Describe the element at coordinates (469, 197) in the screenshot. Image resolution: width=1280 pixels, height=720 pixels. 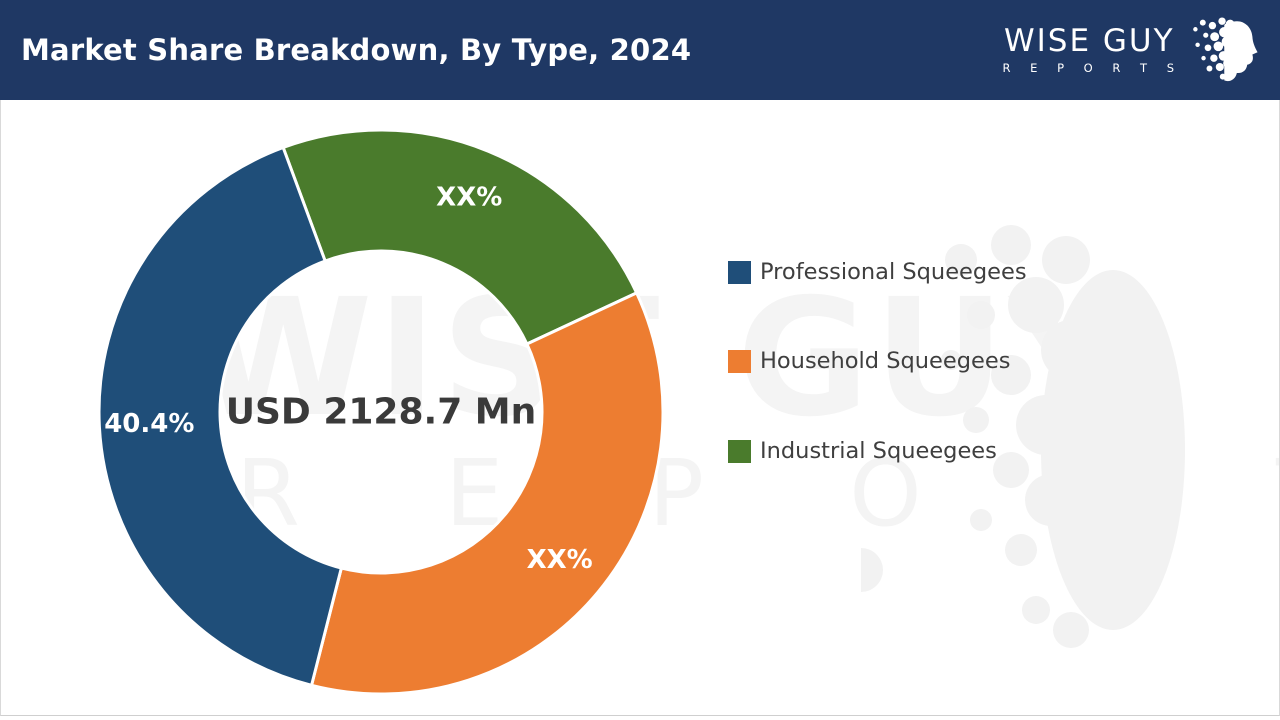
I see `segment-label-industrial: XX%` at that location.